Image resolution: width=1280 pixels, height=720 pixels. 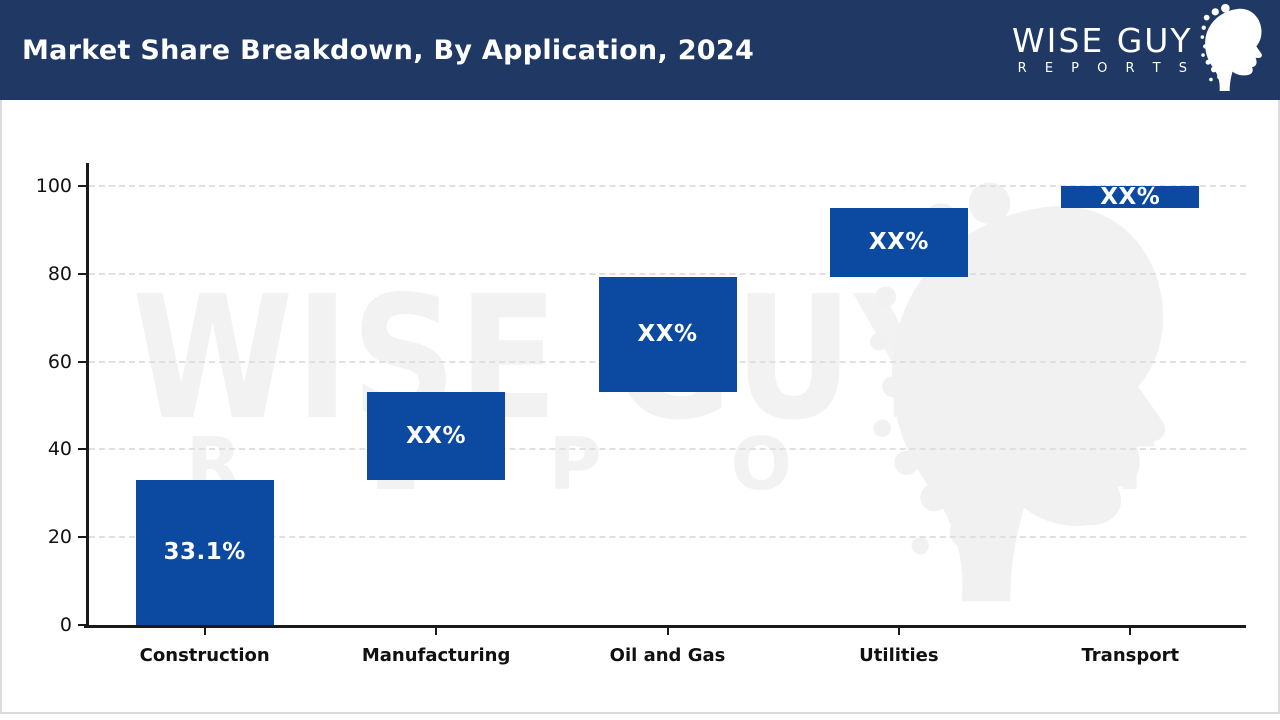 I want to click on bar-construction: 33.1%, so click(x=204, y=552).